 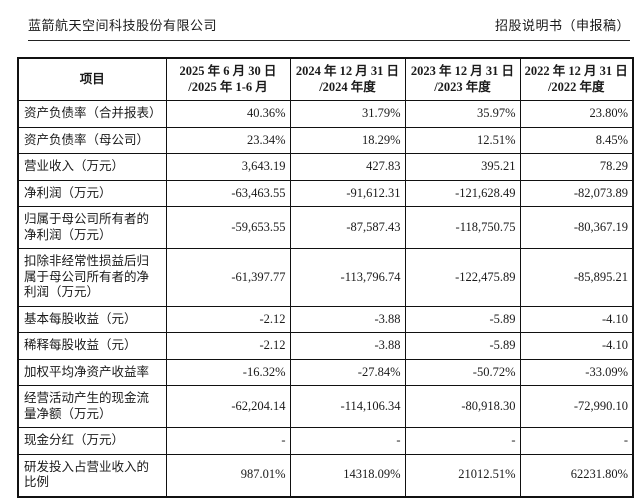 I want to click on cell-value: -72,990.10, so click(x=576, y=406).